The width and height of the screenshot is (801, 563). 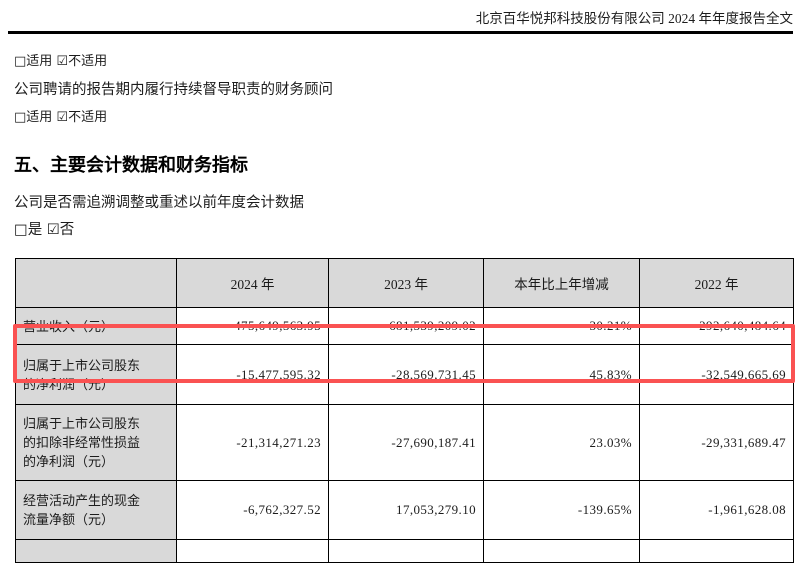 I want to click on cell-operating-cash-flow-2022: -1,961,628.08, so click(x=716, y=510).